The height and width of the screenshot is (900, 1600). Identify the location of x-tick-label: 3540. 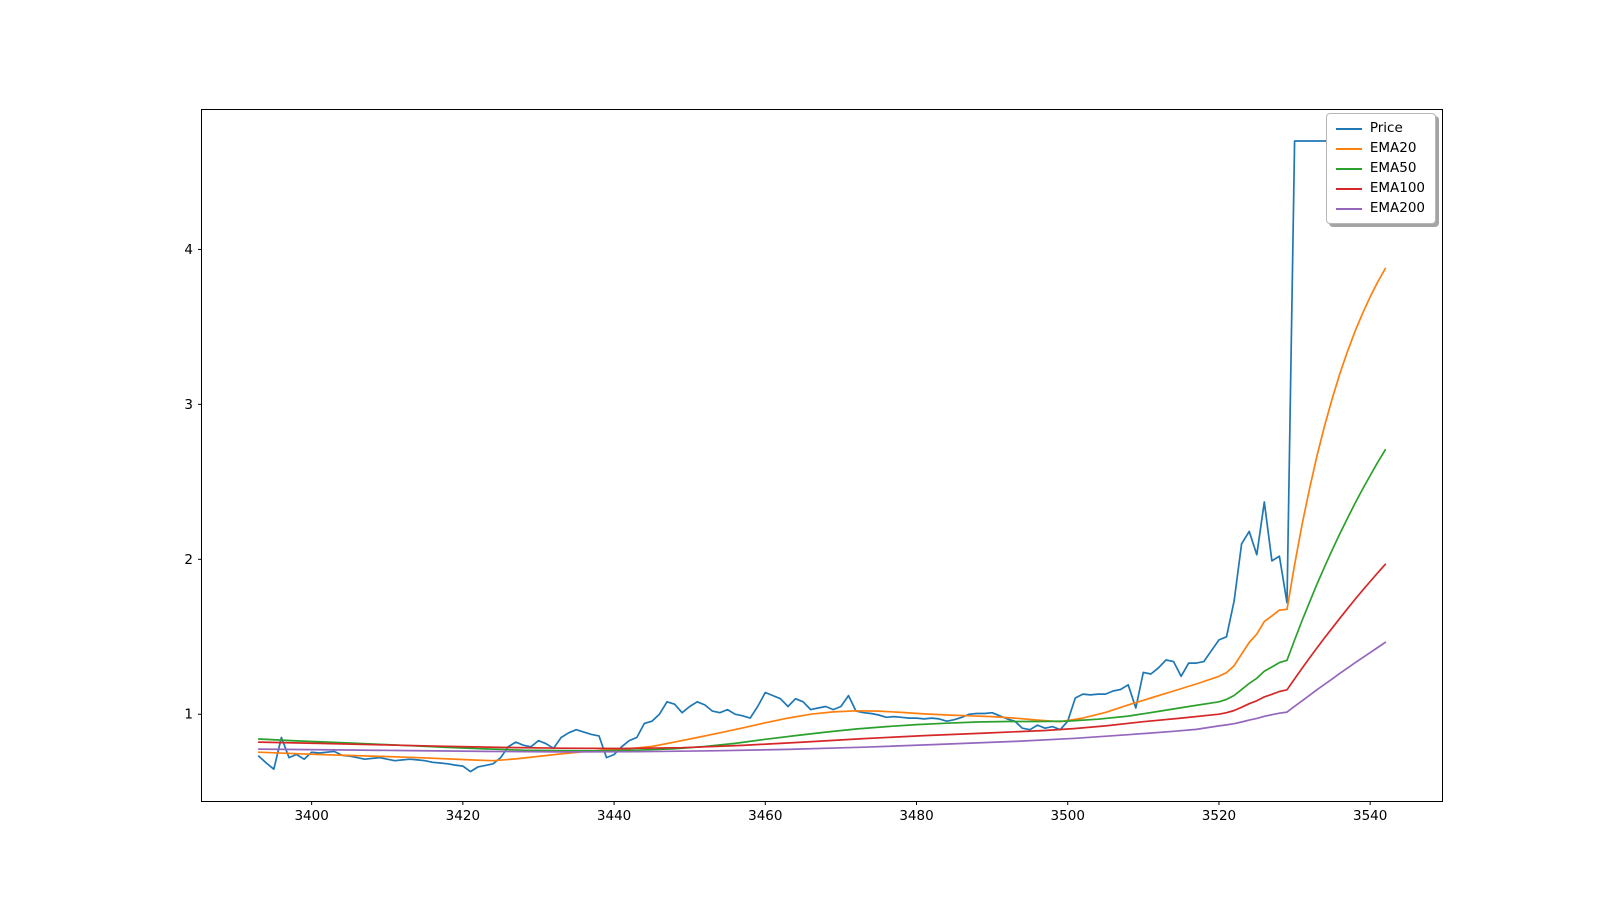
(1370, 816).